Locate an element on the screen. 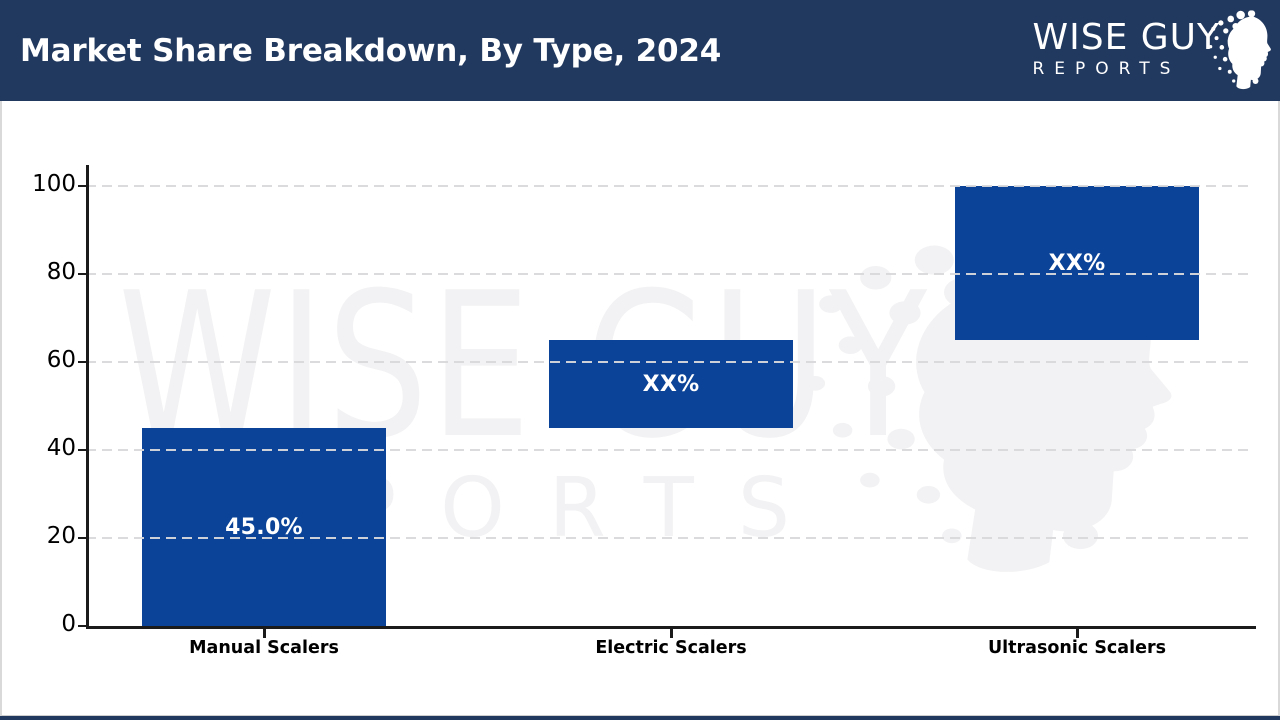 The height and width of the screenshot is (720, 1280). bar-value-label: 45.0% is located at coordinates (264, 527).